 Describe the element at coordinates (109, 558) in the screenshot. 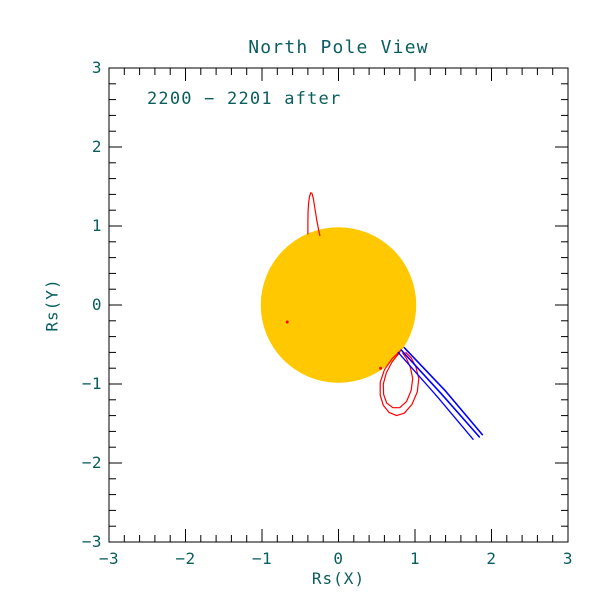

I see `x-tick-label: −3` at that location.